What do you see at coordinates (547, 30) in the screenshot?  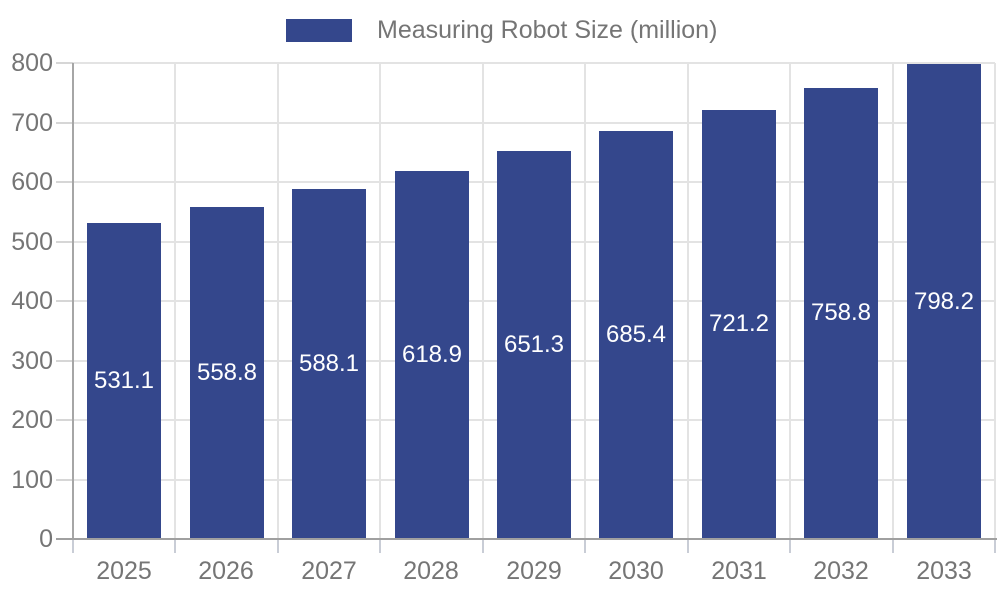 I see `legend-label: Measuring Robot Size (million)` at bounding box center [547, 30].